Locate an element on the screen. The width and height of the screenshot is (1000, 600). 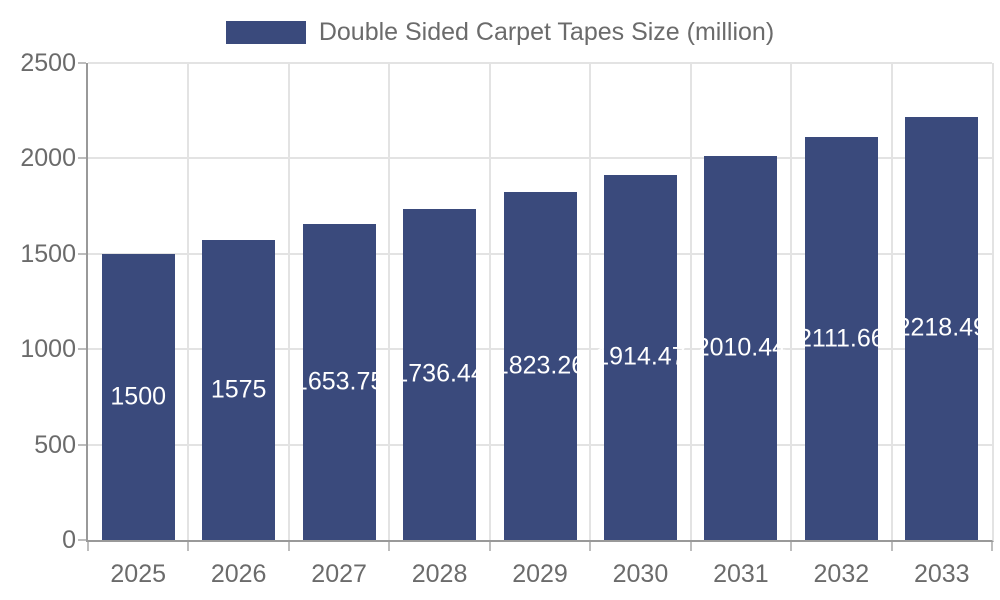
bar: 1823.26 is located at coordinates (540, 366).